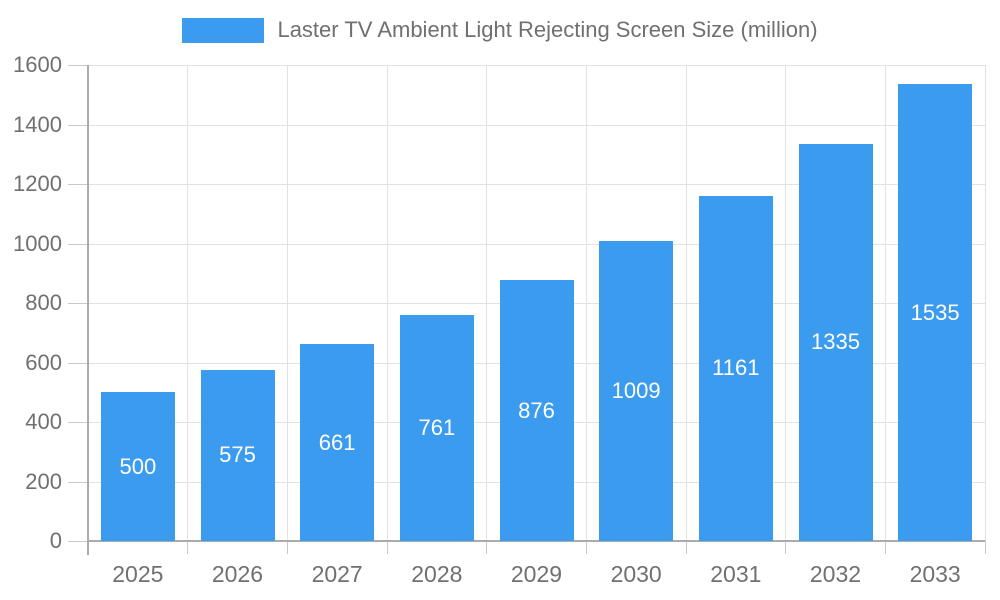 Image resolution: width=1000 pixels, height=600 pixels. What do you see at coordinates (37, 183) in the screenshot?
I see `y-axis-label: 1200` at bounding box center [37, 183].